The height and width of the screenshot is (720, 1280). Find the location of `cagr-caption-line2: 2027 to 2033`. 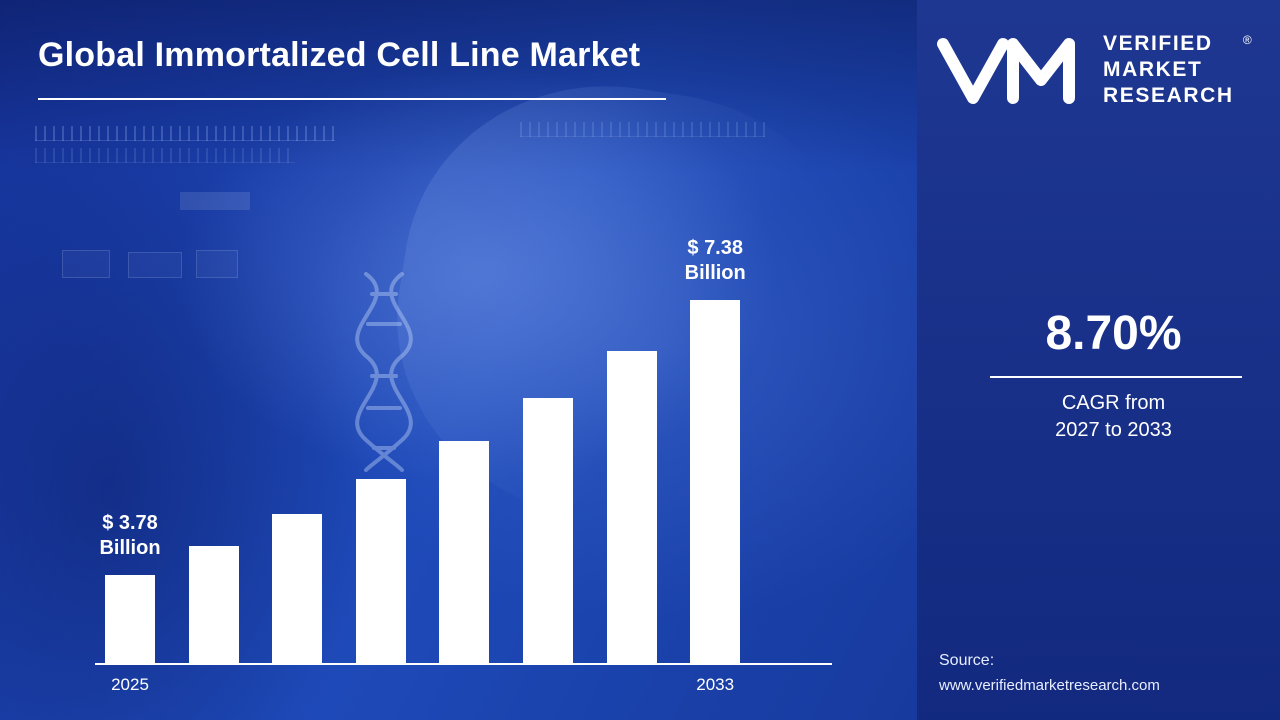

cagr-caption-line2: 2027 to 2033 is located at coordinates (1113, 430).